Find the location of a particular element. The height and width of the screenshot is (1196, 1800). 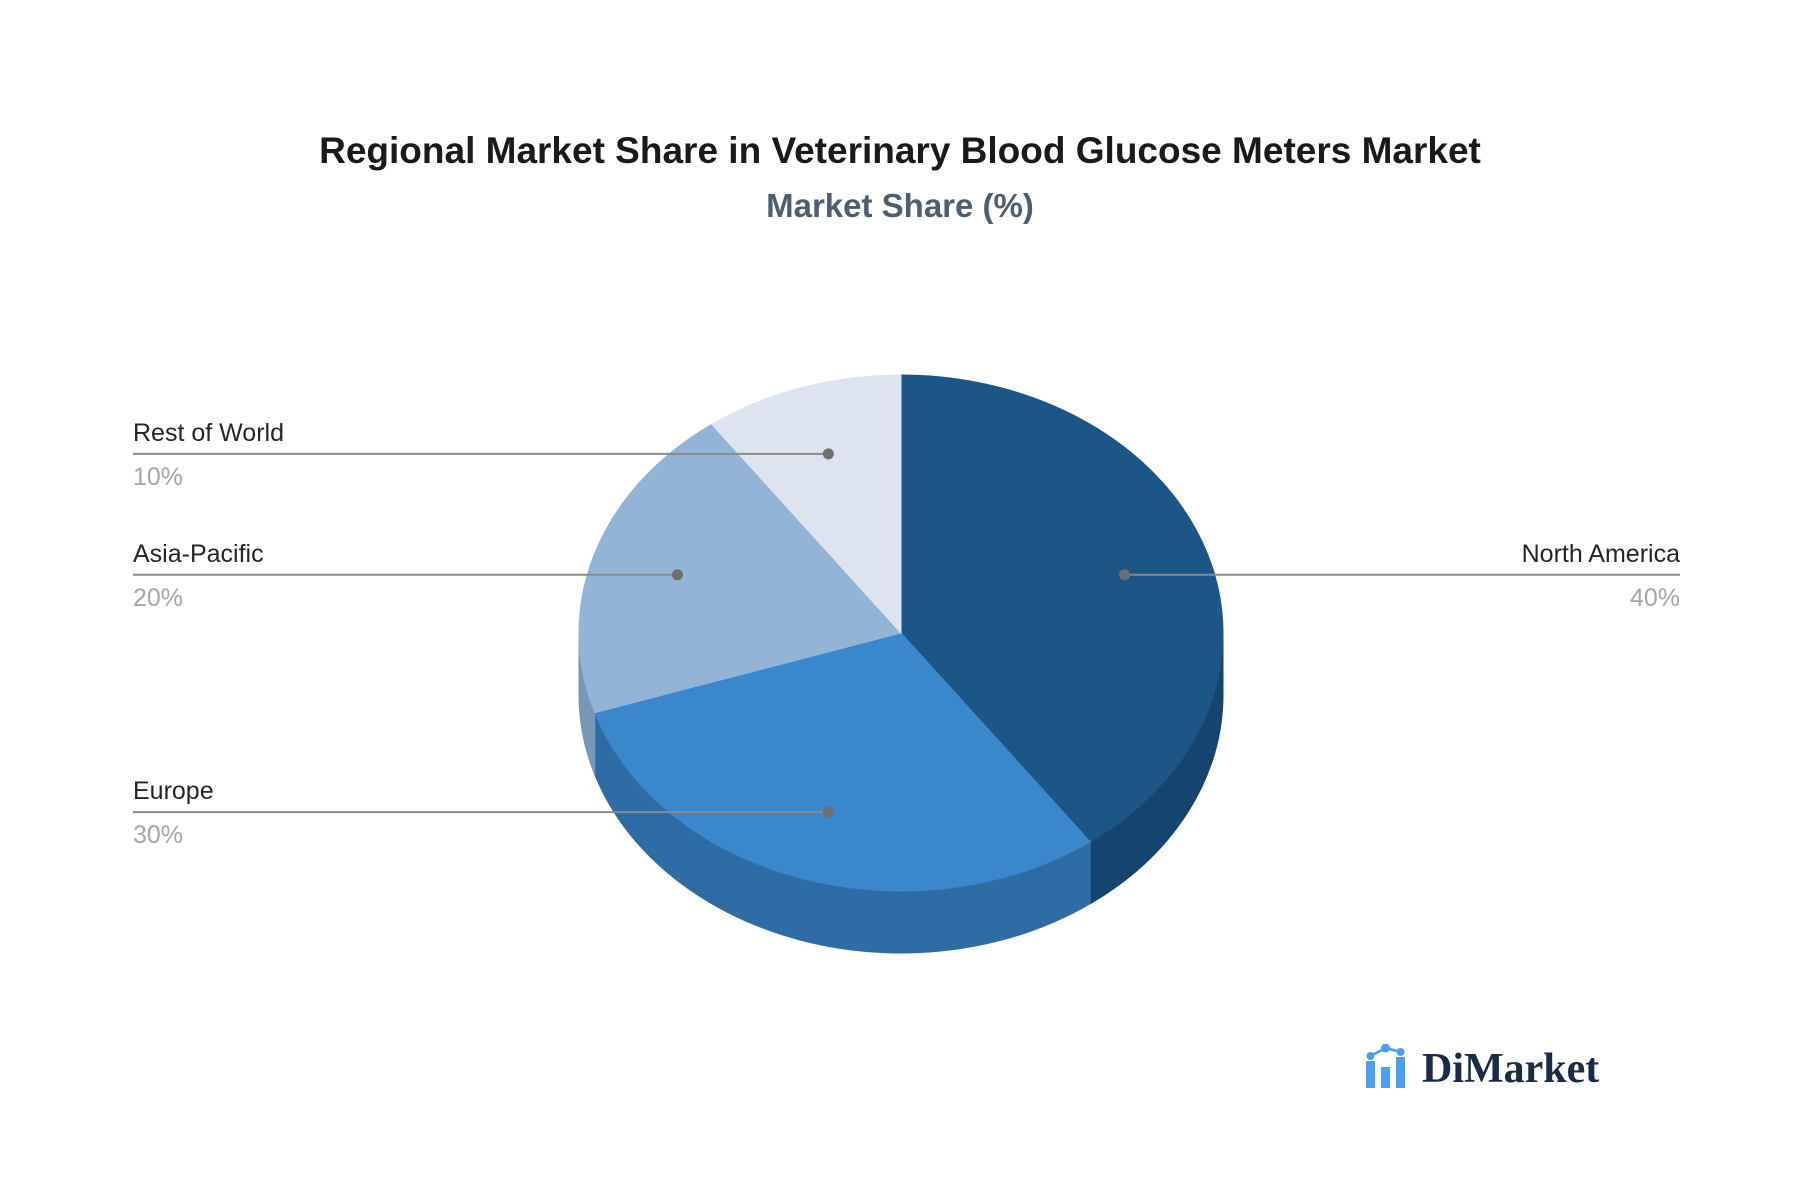

leader-dot-europe is located at coordinates (828, 812).